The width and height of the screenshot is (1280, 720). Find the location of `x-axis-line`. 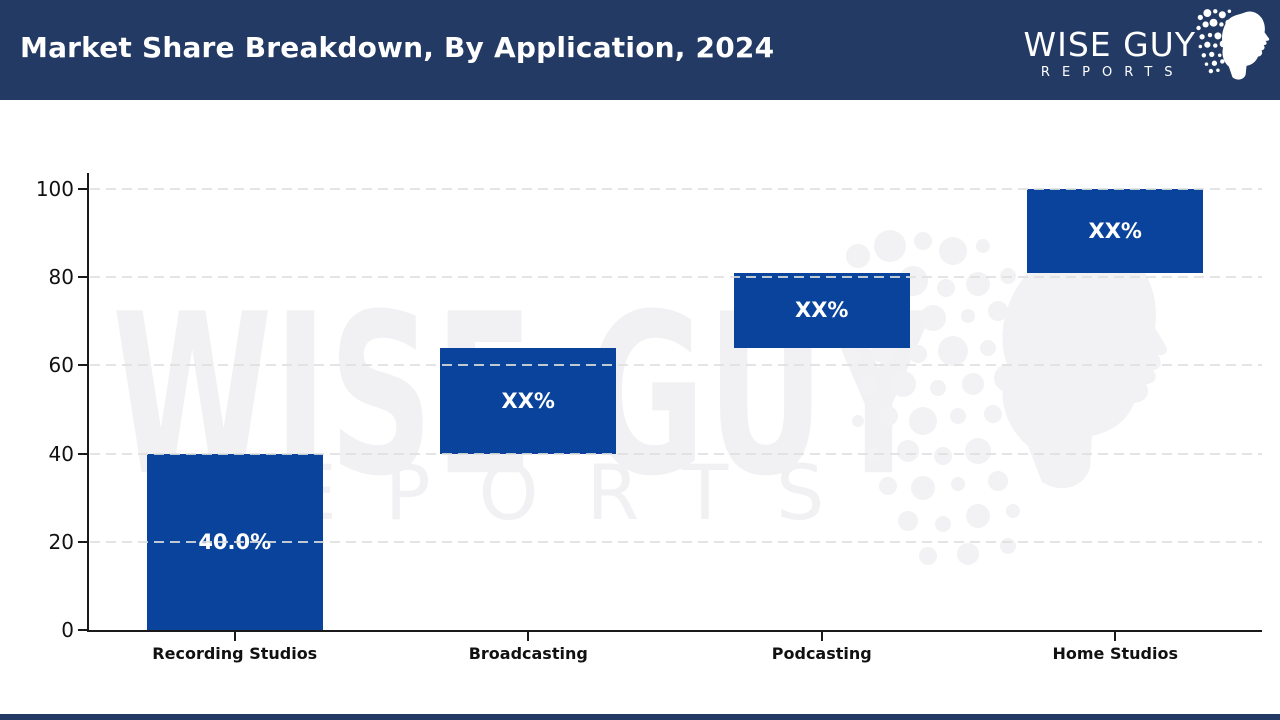

x-axis-line is located at coordinates (674, 631).